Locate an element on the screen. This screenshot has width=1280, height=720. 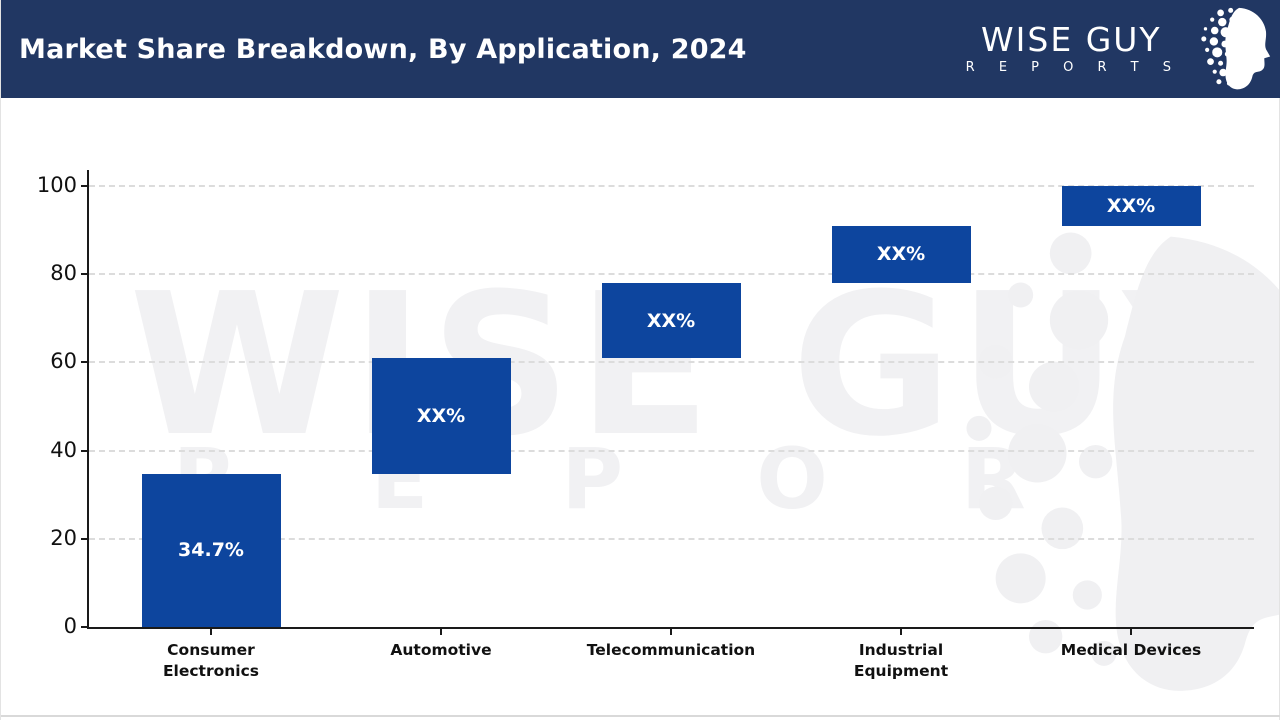
logo-text: WISE GUY R E P O R T S is located at coordinates (1071, 47).